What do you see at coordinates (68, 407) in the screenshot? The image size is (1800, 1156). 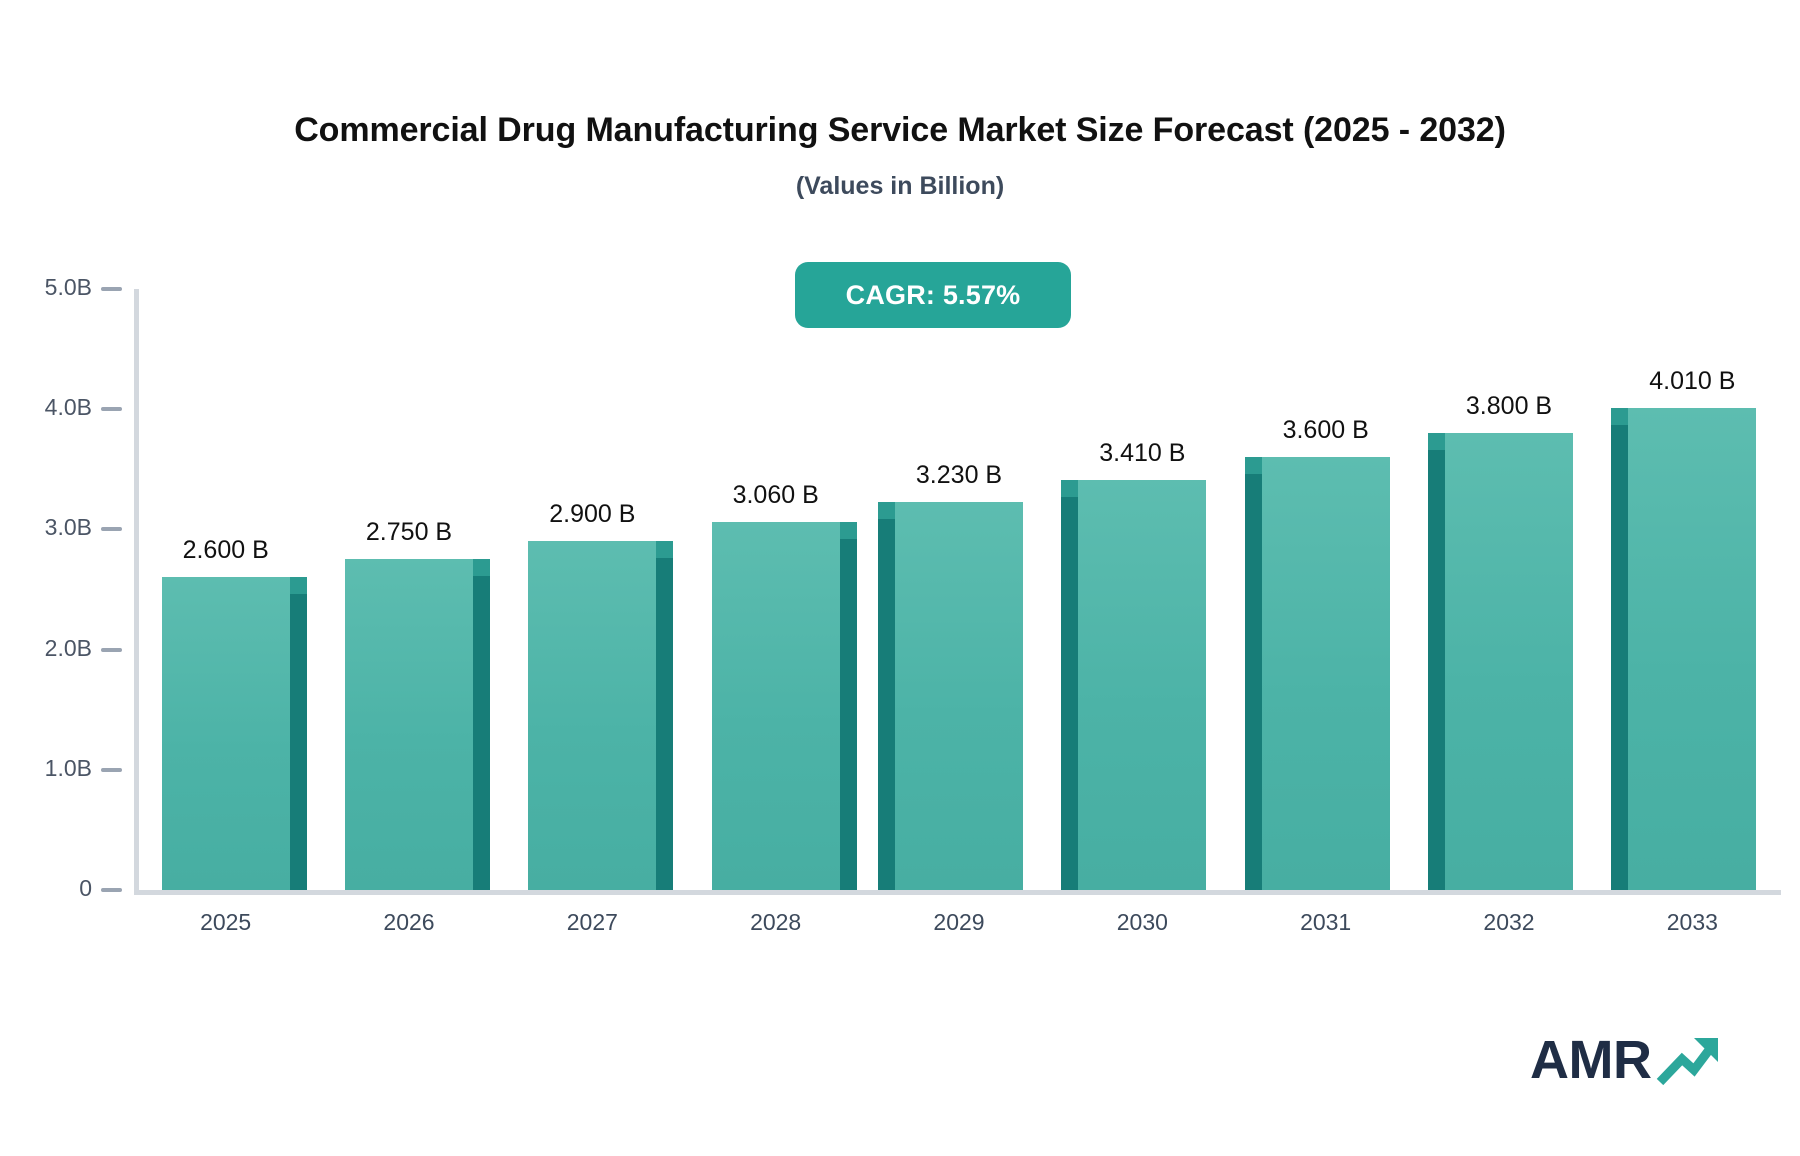 I see `y-axis-tick-label: 4.0B` at bounding box center [68, 407].